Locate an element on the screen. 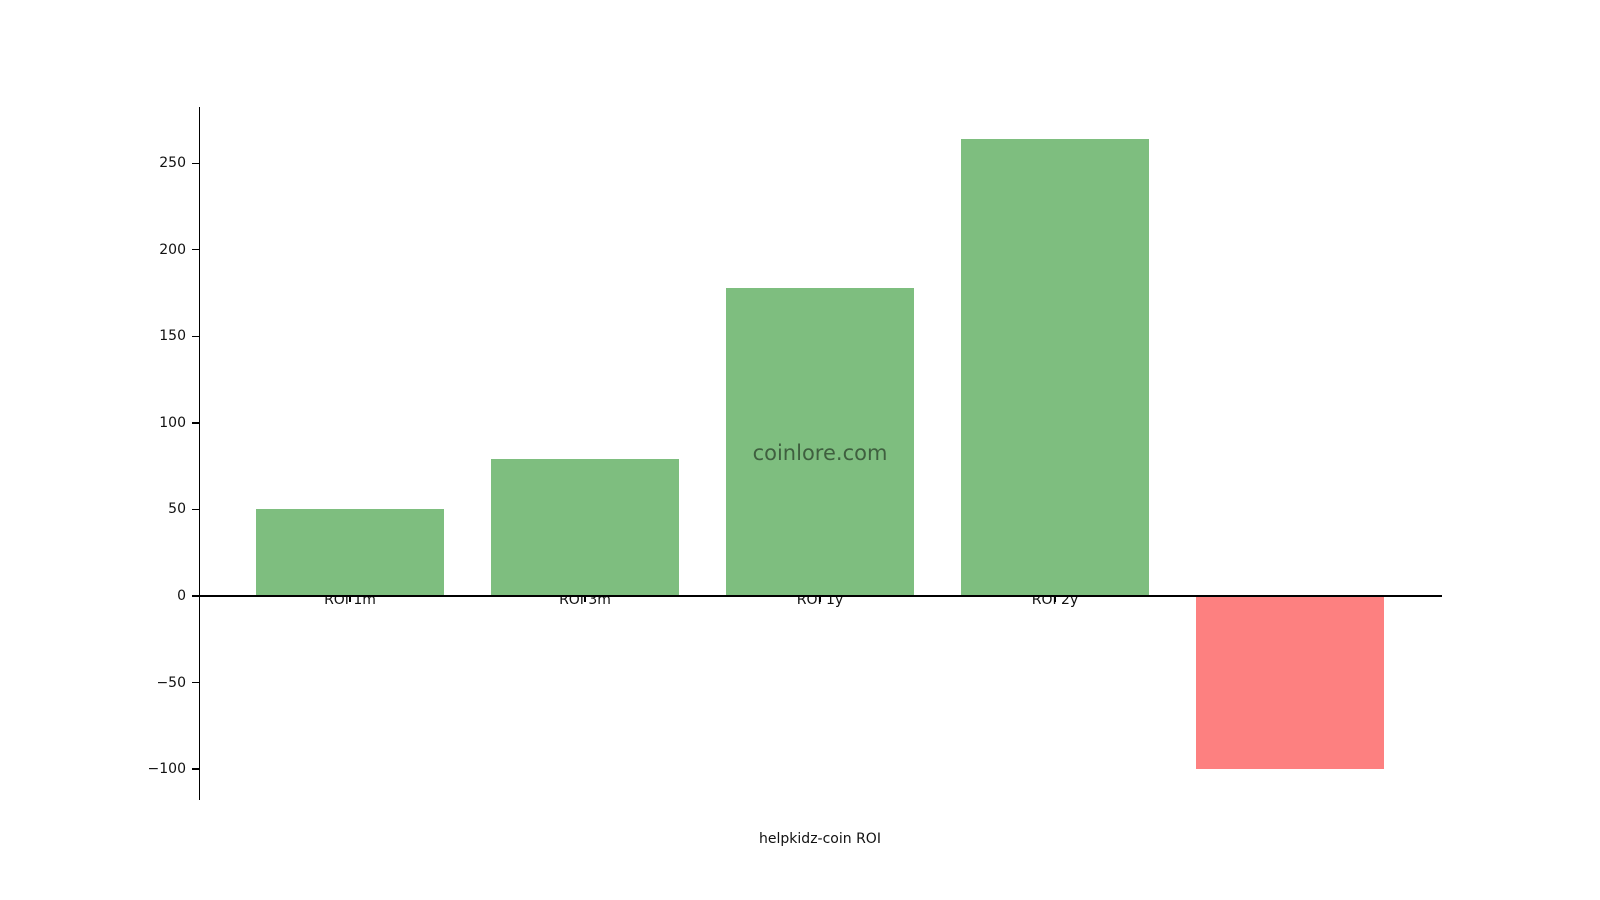  y-tick-label: 200 is located at coordinates (172, 249).